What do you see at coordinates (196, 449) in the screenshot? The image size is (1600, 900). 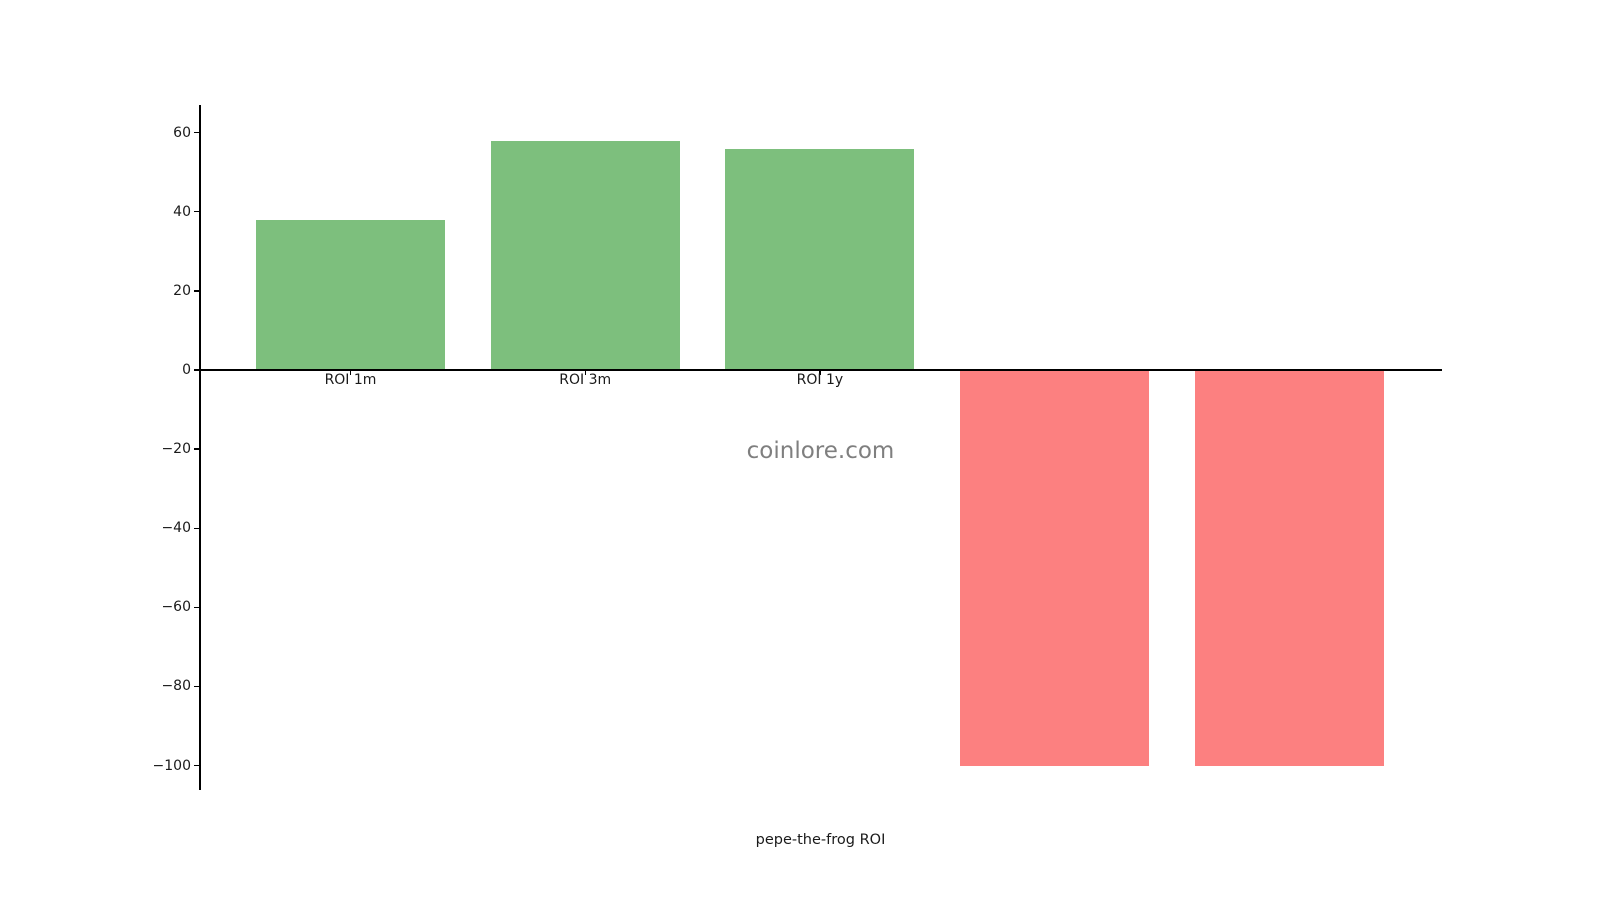 I see `y-tick-mark--20` at bounding box center [196, 449].